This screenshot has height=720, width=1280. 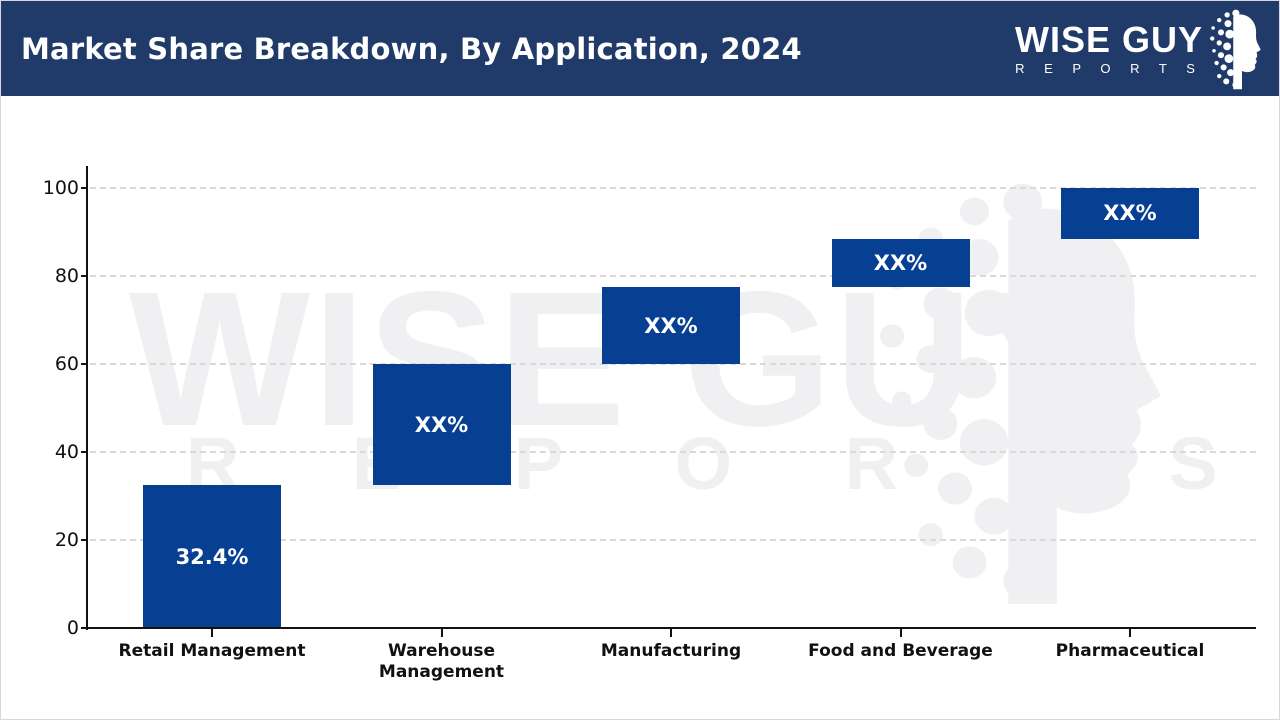 I want to click on bar-value-warehouse-management: XX%, so click(x=441, y=424).